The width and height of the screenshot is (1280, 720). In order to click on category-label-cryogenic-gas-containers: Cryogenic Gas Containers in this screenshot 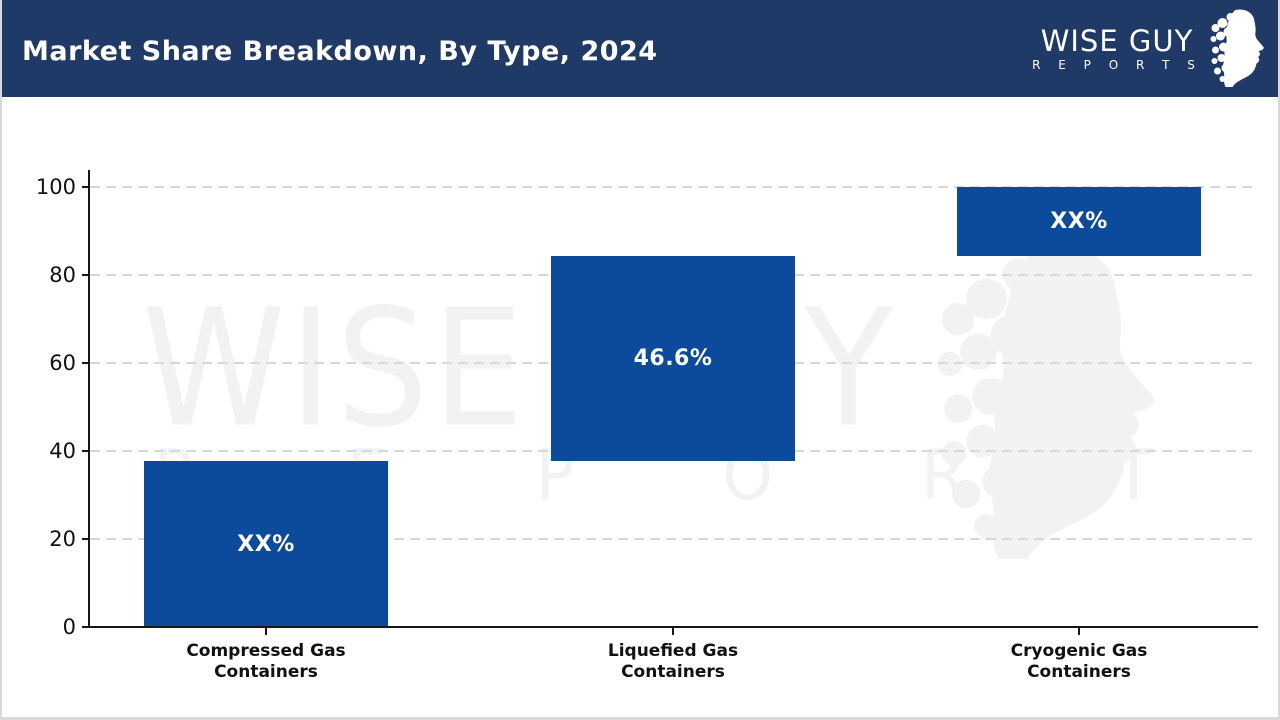, I will do `click(1079, 661)`.